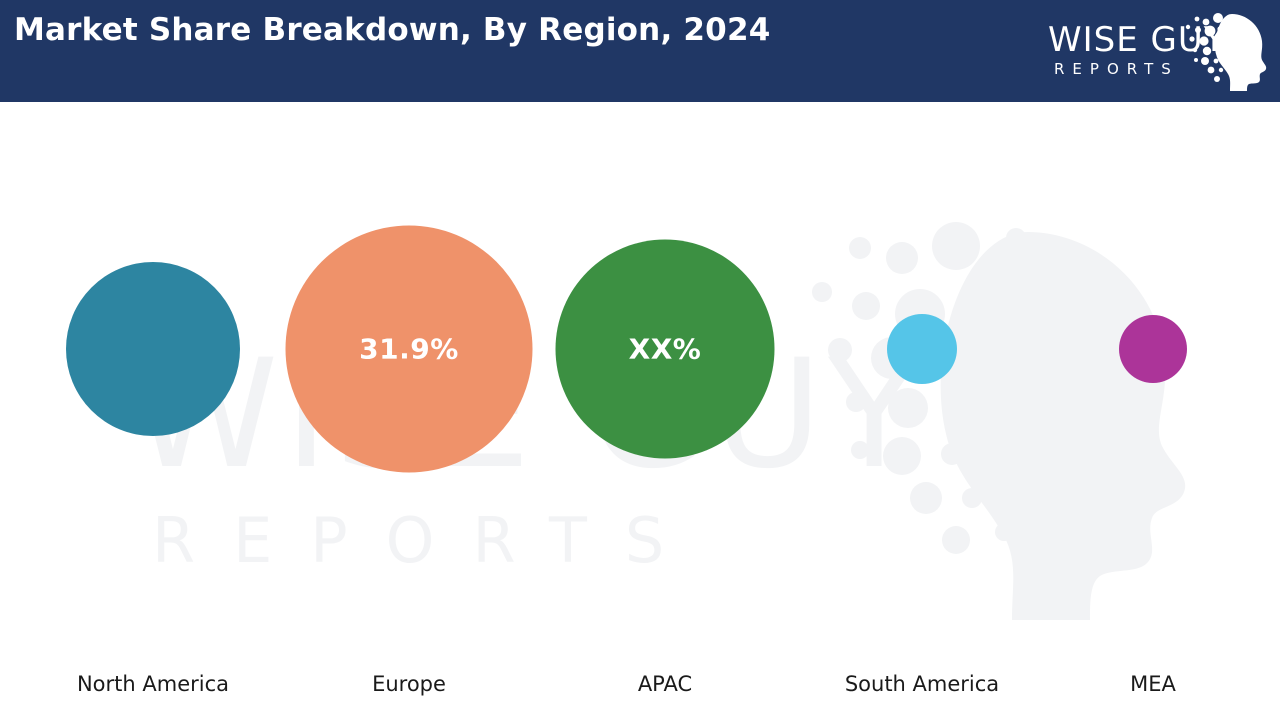  I want to click on dotted-head-profile-icon, so click(1226, 52).